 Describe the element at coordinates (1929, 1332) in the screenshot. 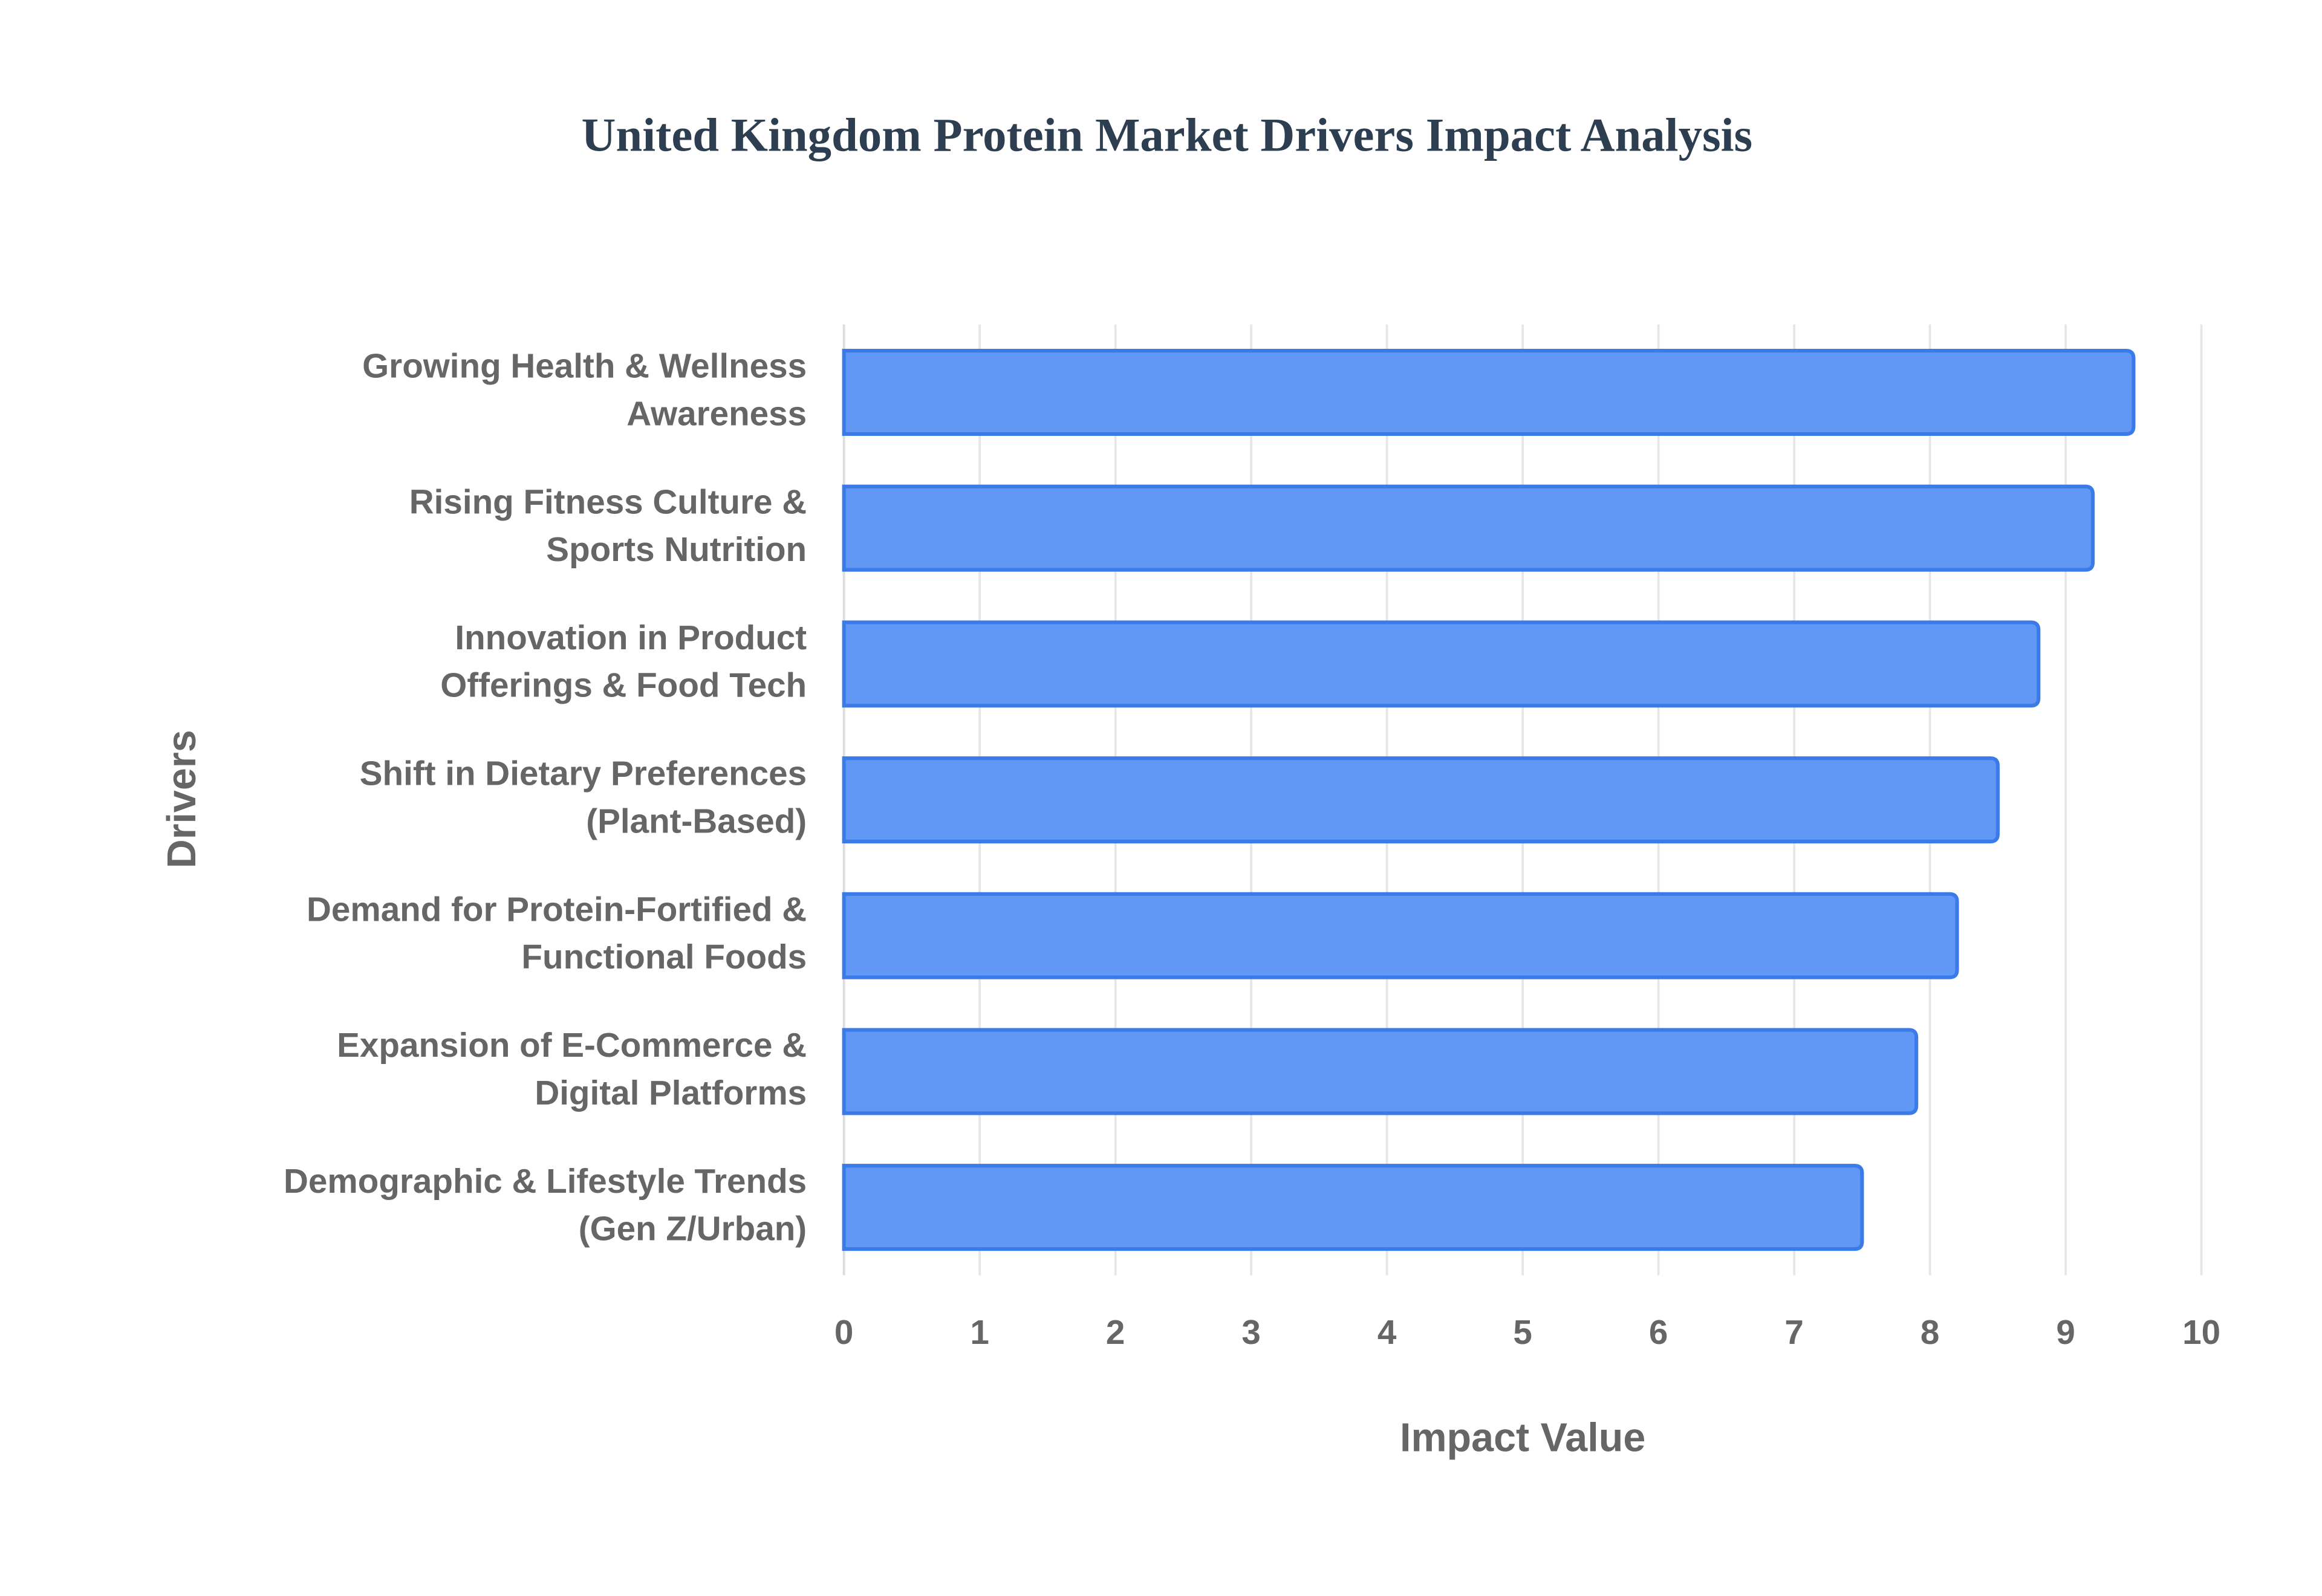

I see `x-tick-label: 8` at that location.